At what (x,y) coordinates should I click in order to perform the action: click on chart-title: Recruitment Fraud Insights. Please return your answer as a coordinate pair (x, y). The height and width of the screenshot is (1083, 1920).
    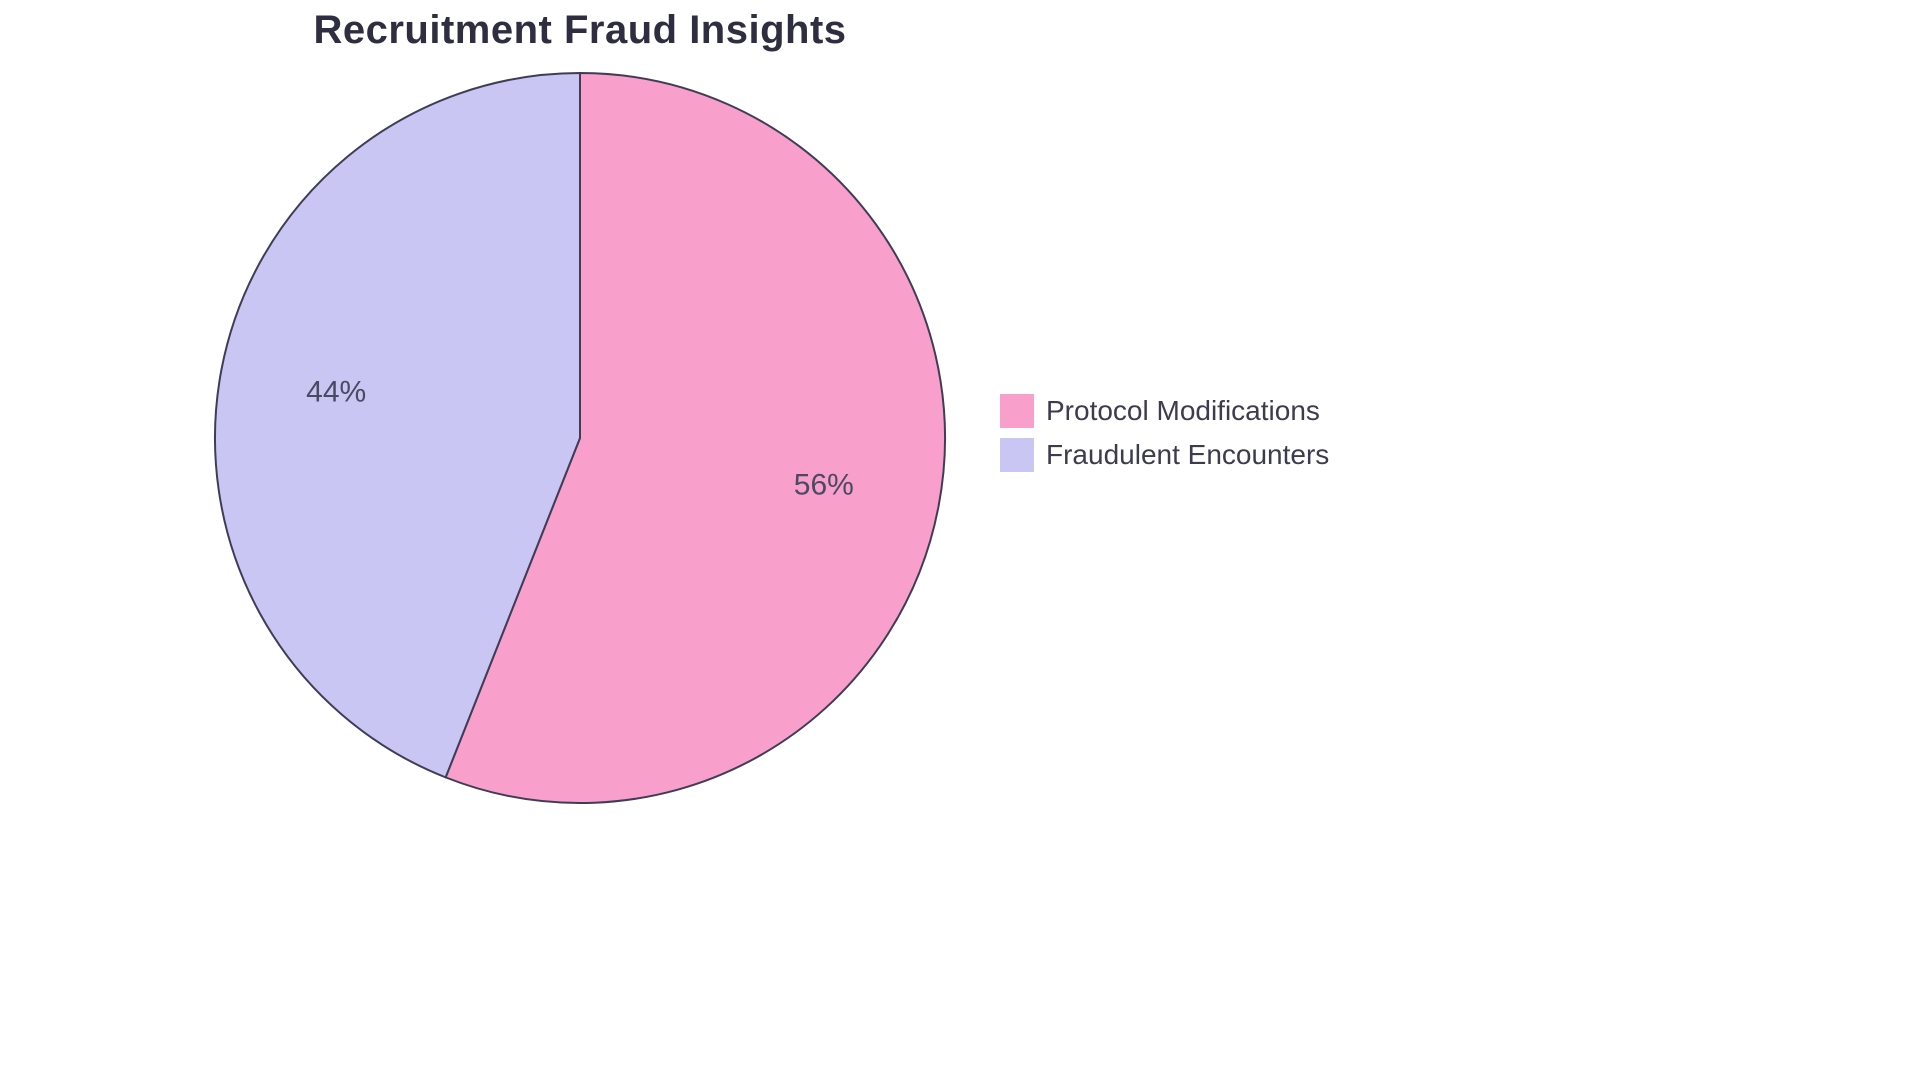
    Looking at the image, I should click on (580, 30).